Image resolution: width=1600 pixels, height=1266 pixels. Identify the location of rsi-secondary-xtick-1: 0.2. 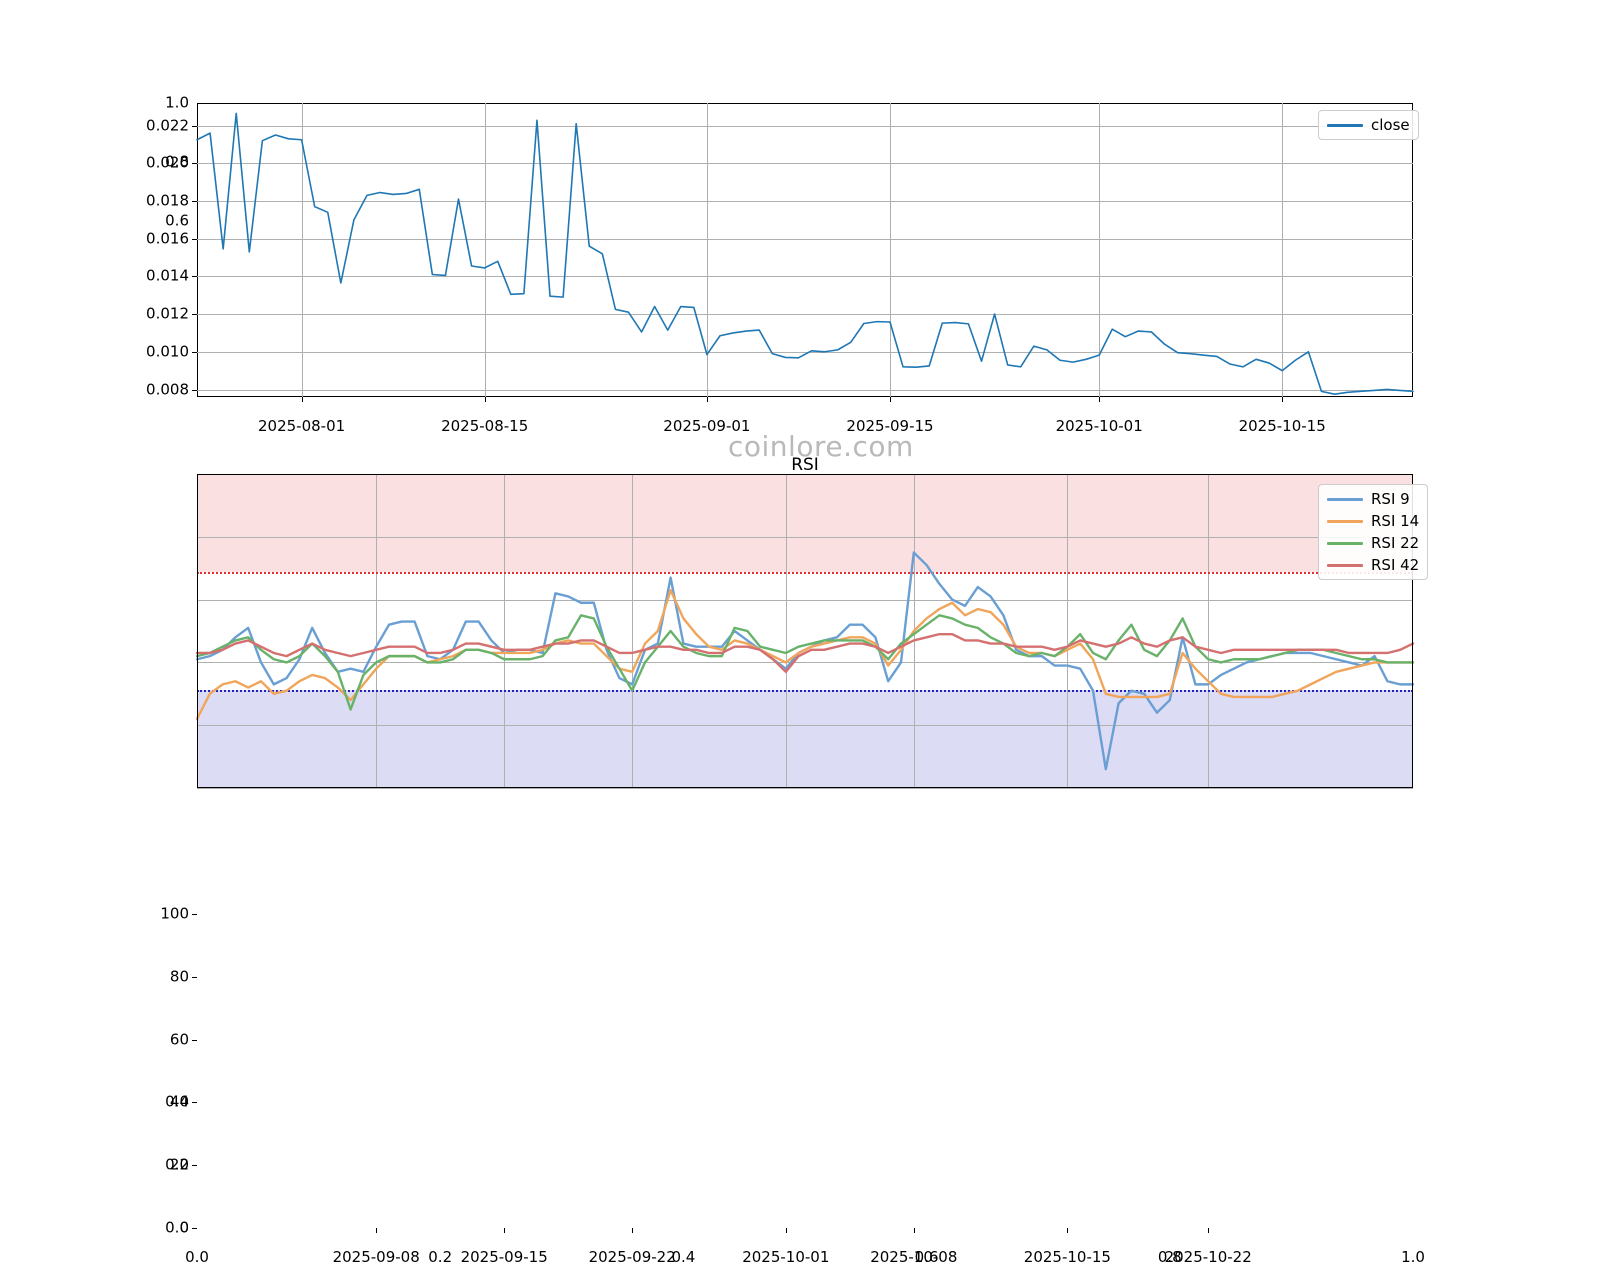
(440, 1257).